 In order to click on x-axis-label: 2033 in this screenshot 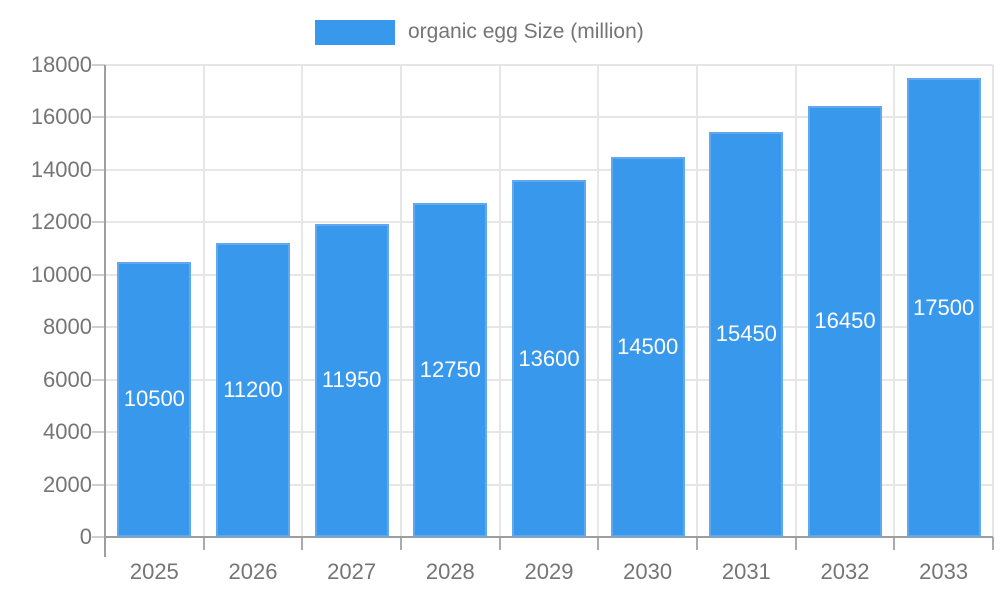, I will do `click(944, 571)`.